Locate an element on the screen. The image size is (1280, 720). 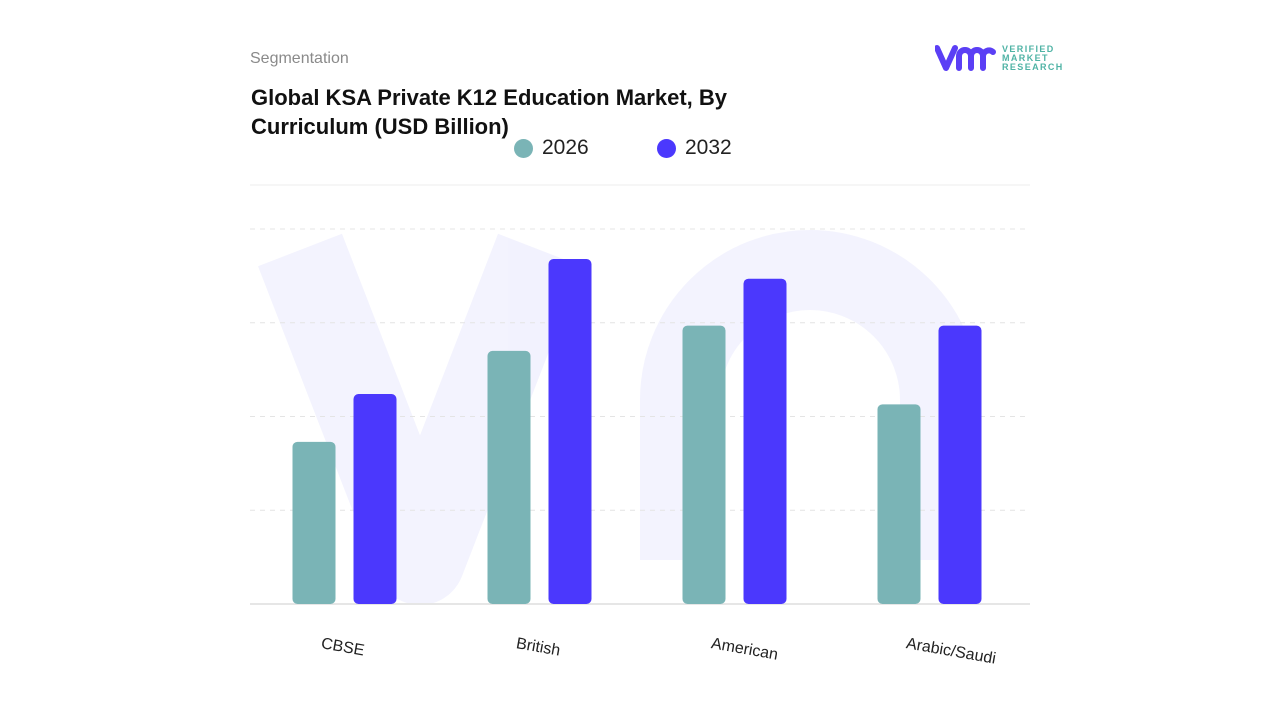
legend-item-2026: 2026 is located at coordinates (551, 148).